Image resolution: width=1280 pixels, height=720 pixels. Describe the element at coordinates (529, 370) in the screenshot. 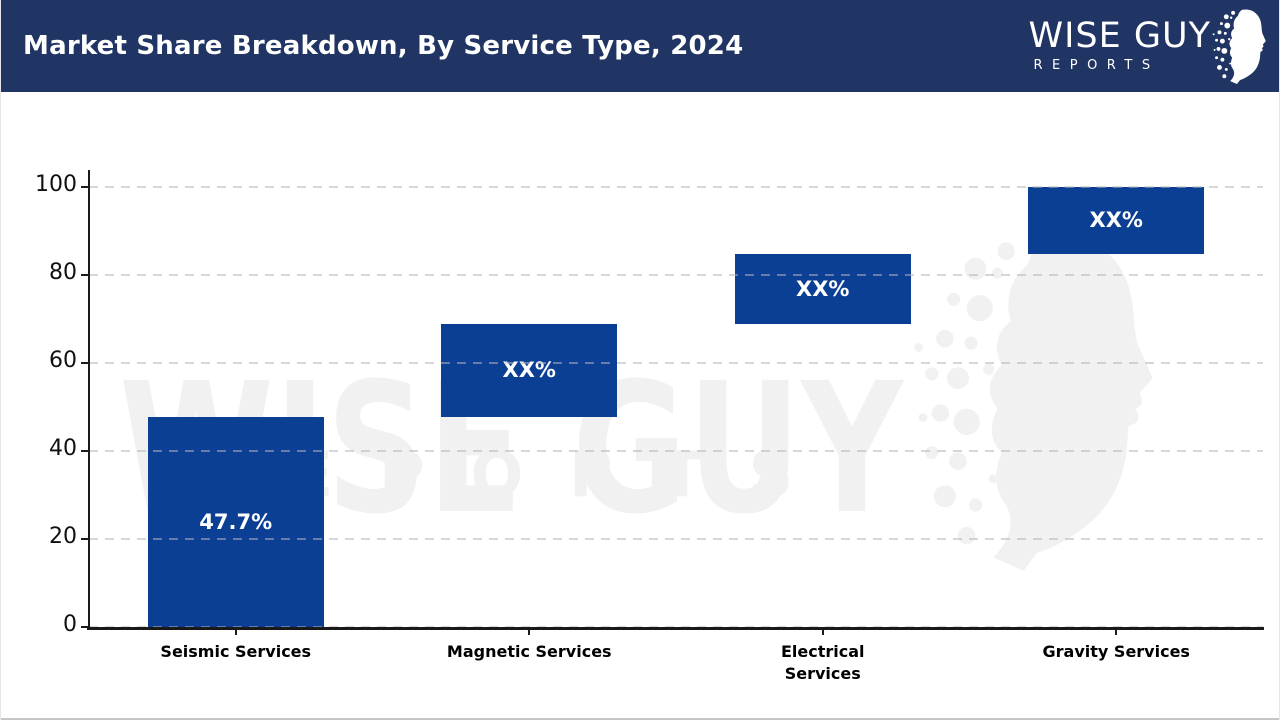

I see `bar-magnetic-services: XX%` at that location.